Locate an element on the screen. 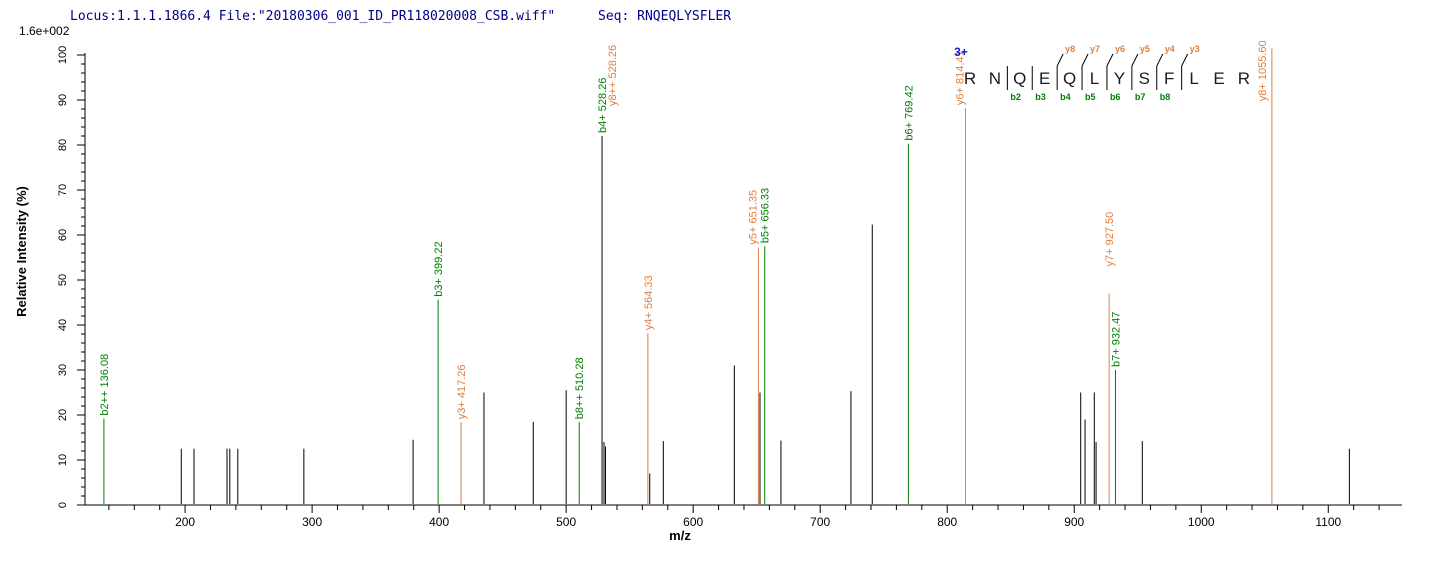  y-tick-label: 90 is located at coordinates (63, 100).